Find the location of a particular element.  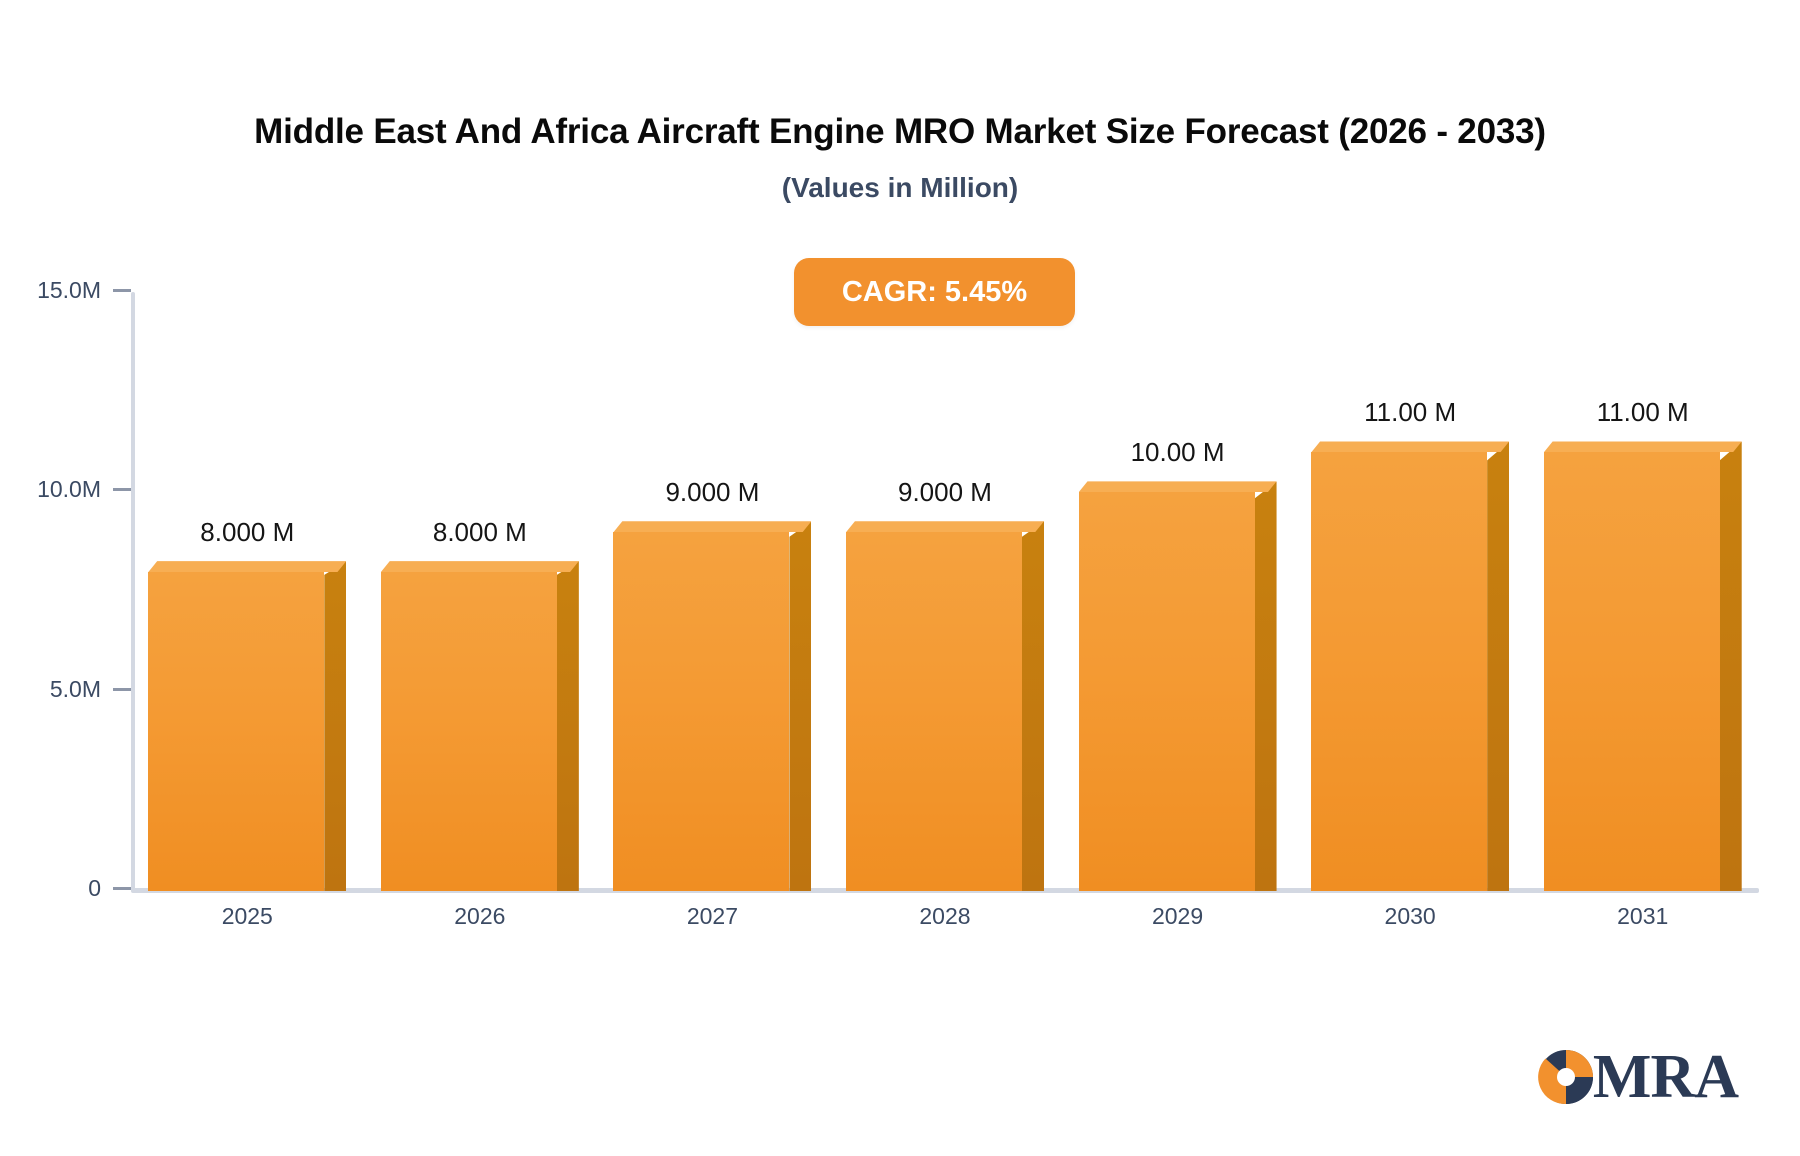

y-axis-tick: 0 is located at coordinates (65, 888).